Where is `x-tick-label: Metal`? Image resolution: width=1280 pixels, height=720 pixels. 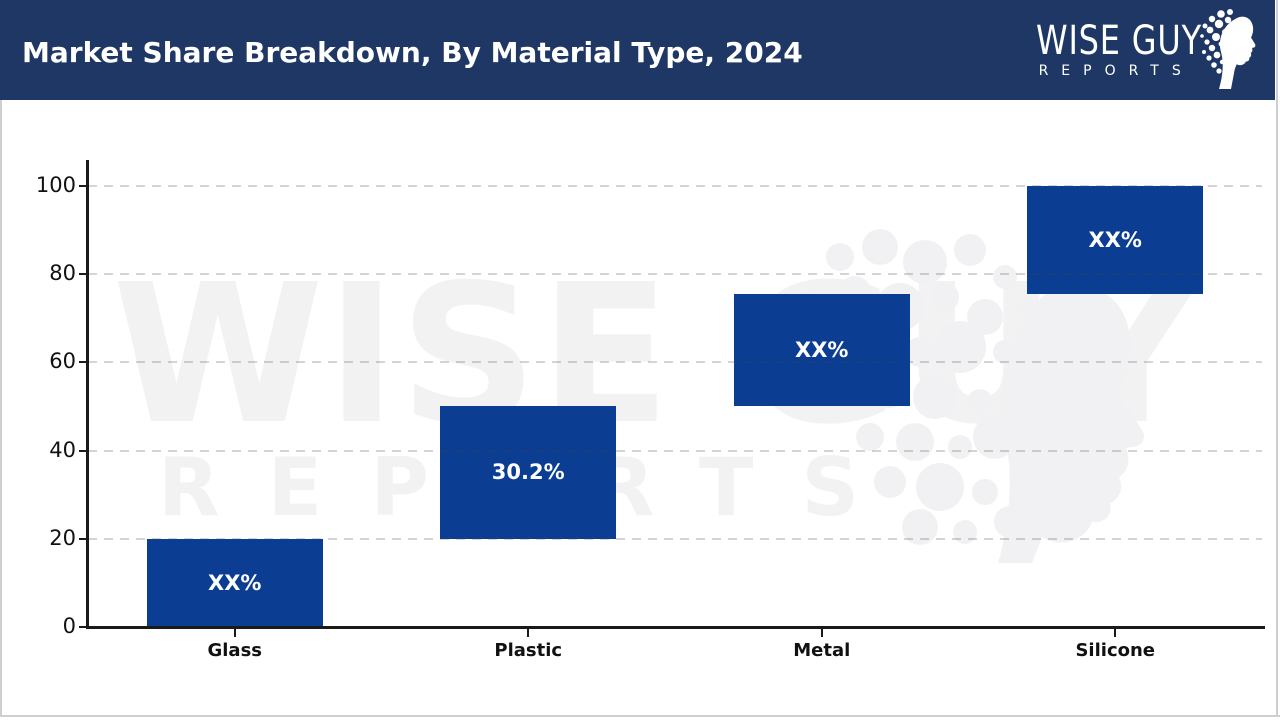 x-tick-label: Metal is located at coordinates (822, 650).